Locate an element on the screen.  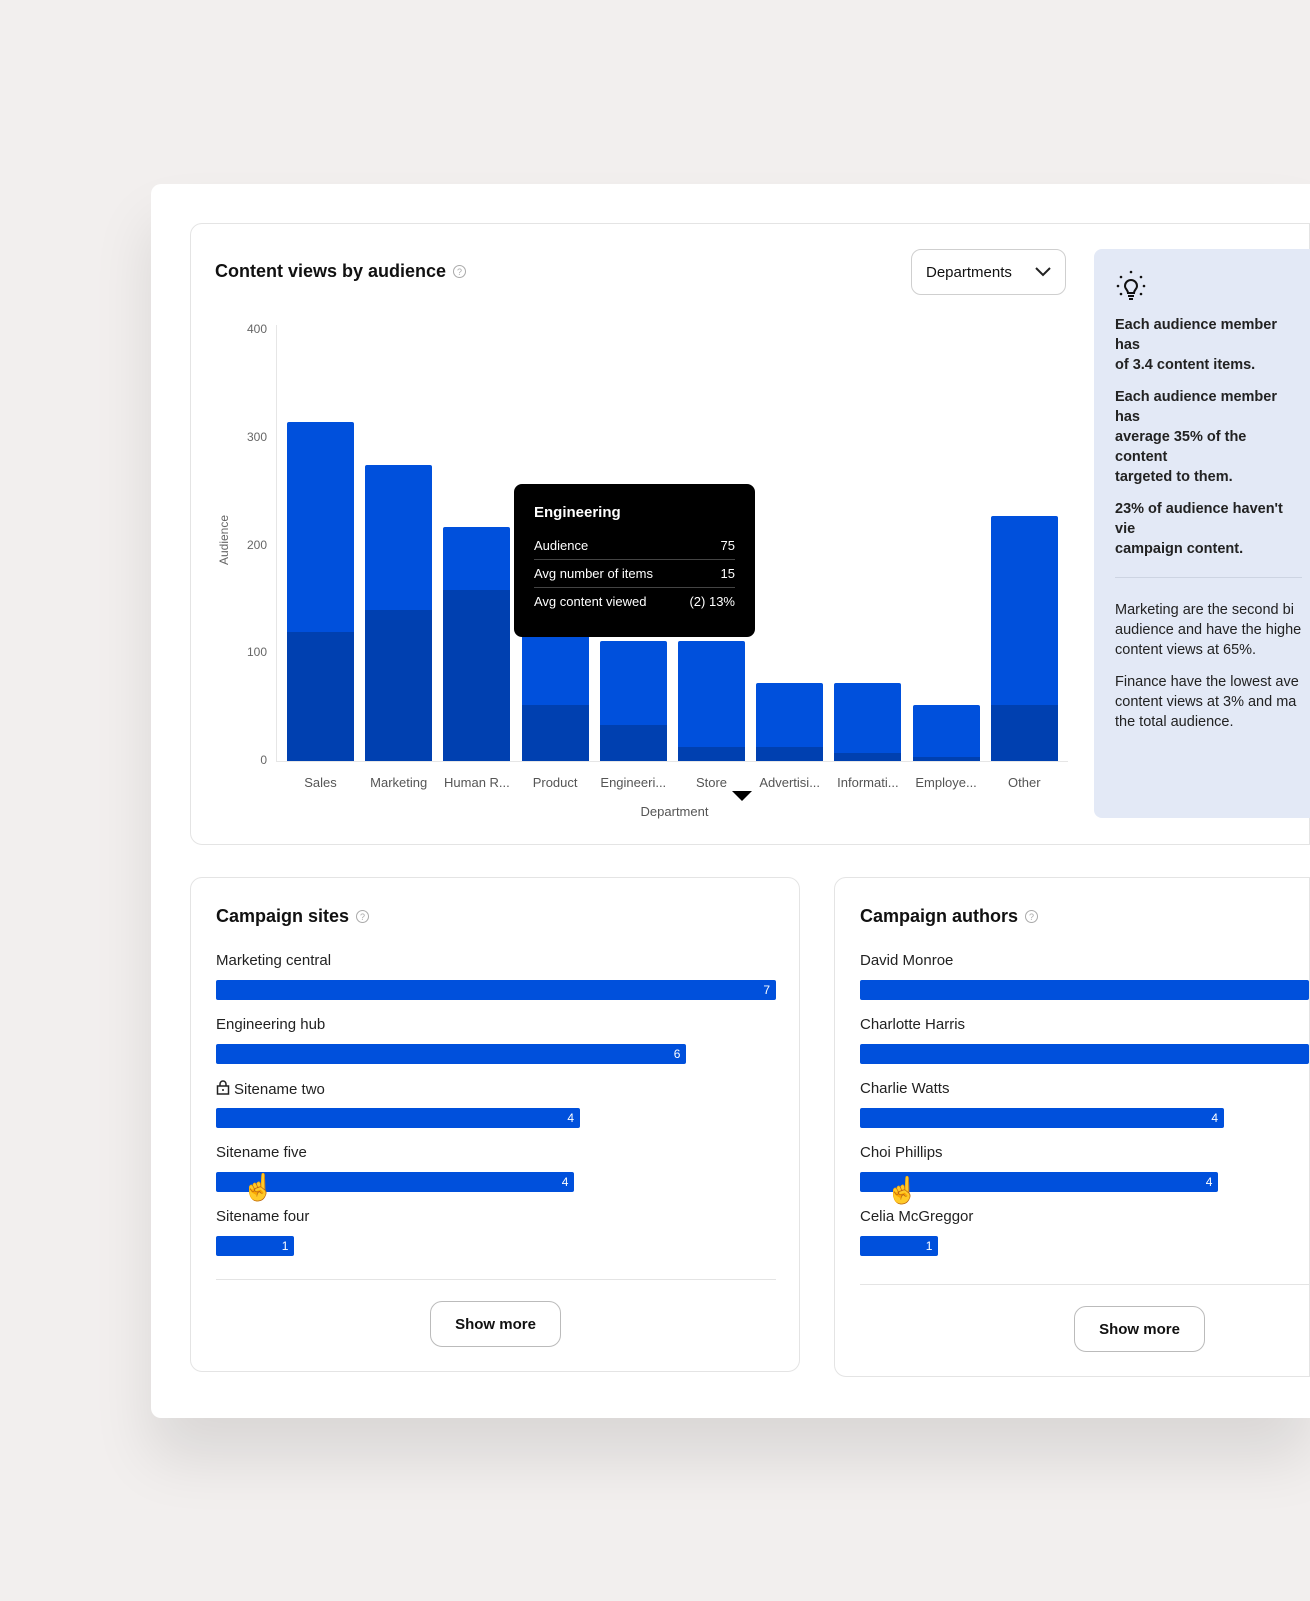
lock-icon is located at coordinates (223, 1089).